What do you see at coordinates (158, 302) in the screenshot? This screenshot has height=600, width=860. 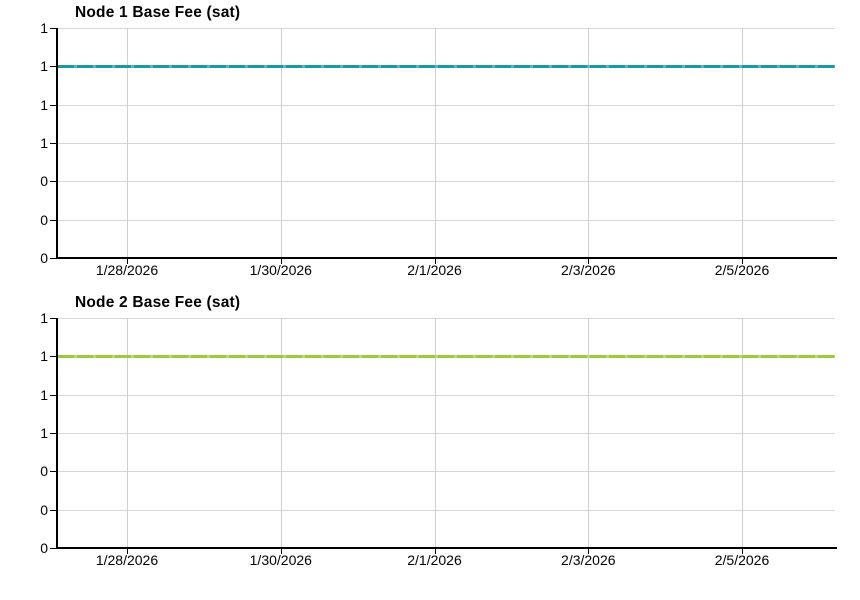 I see `chart-title: Node 2 Base Fee (sat)` at bounding box center [158, 302].